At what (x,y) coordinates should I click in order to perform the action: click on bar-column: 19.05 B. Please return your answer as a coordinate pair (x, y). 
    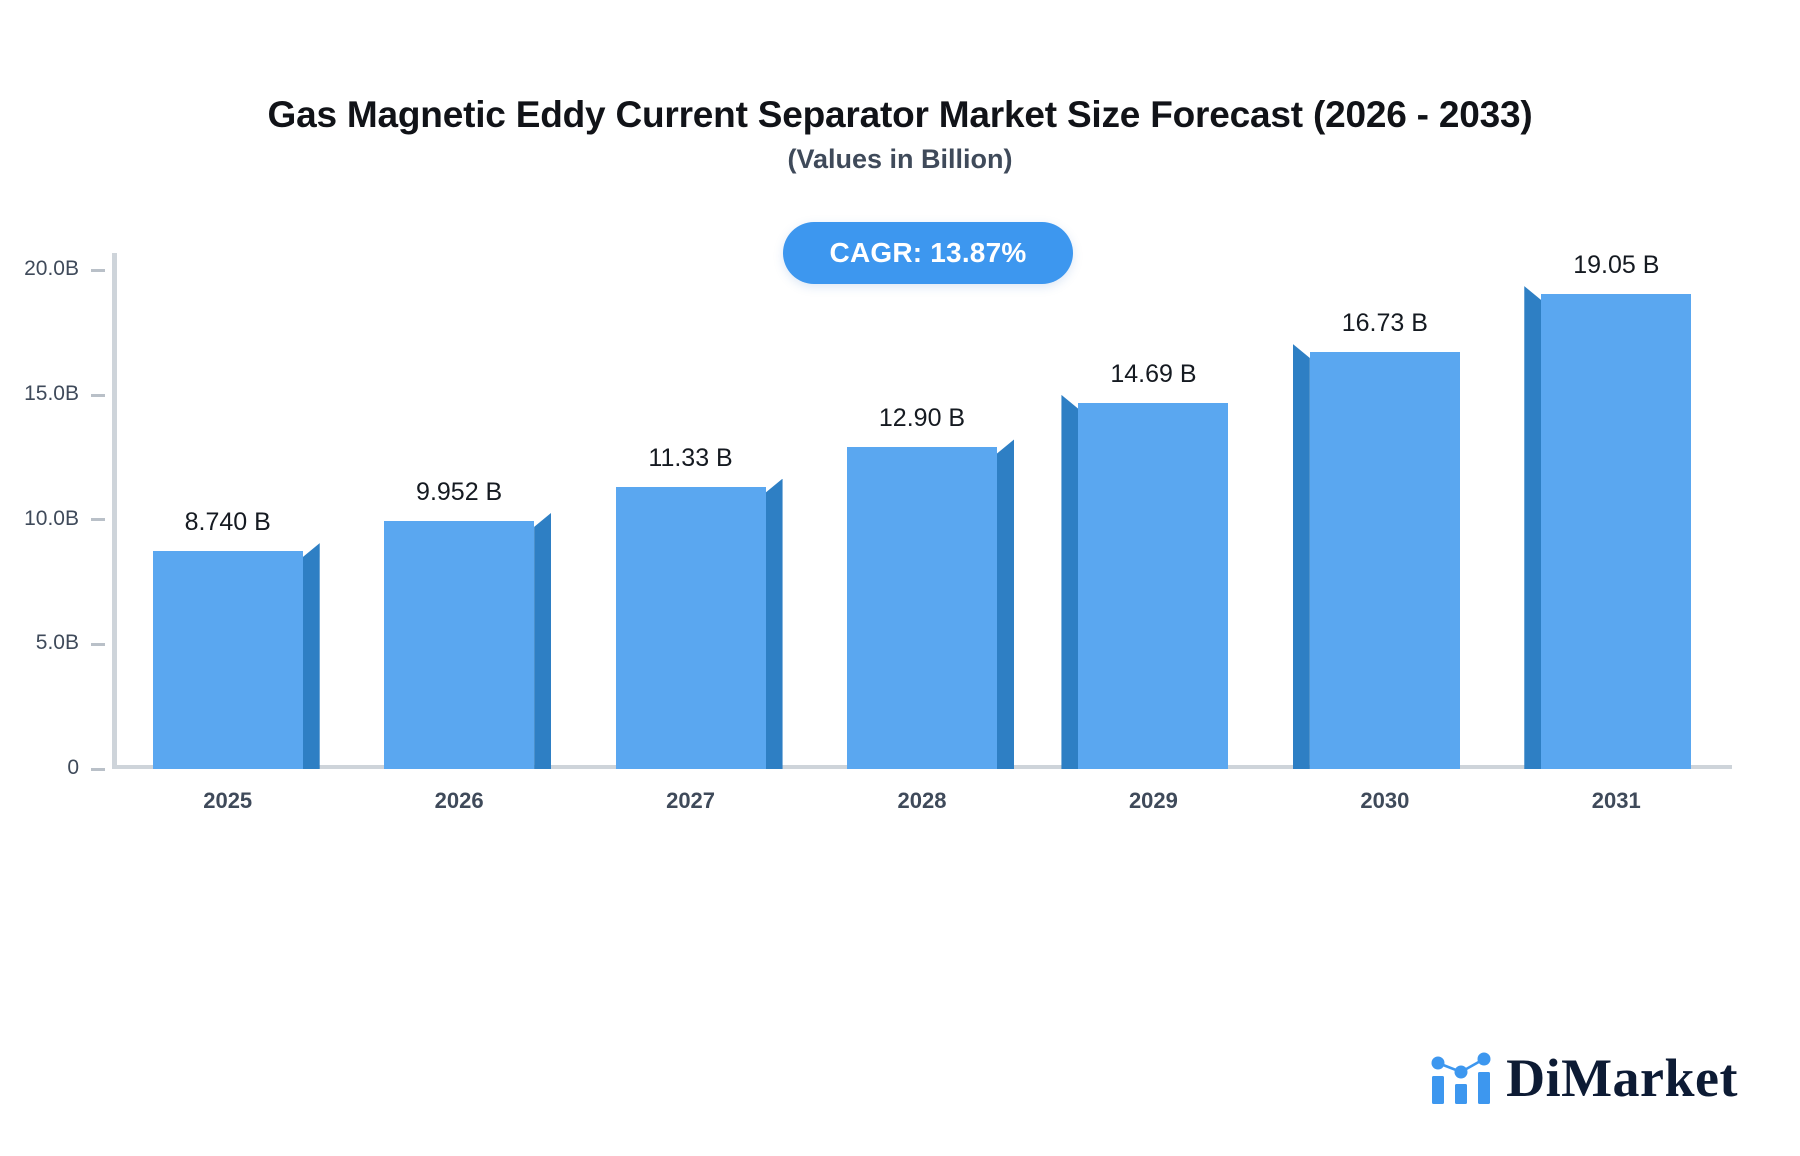
    Looking at the image, I should click on (1608, 510).